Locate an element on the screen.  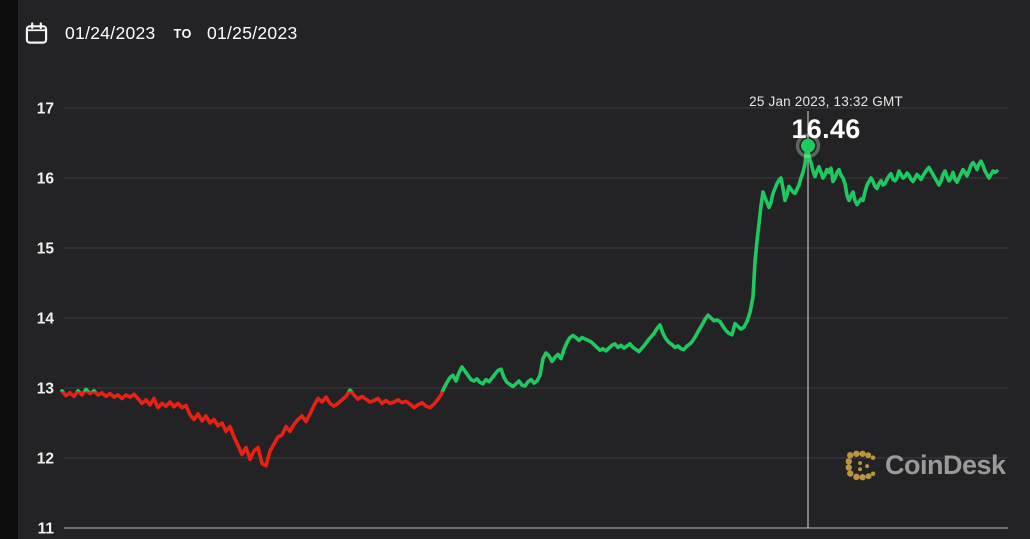
highlight-marker-dot is located at coordinates (808, 145).